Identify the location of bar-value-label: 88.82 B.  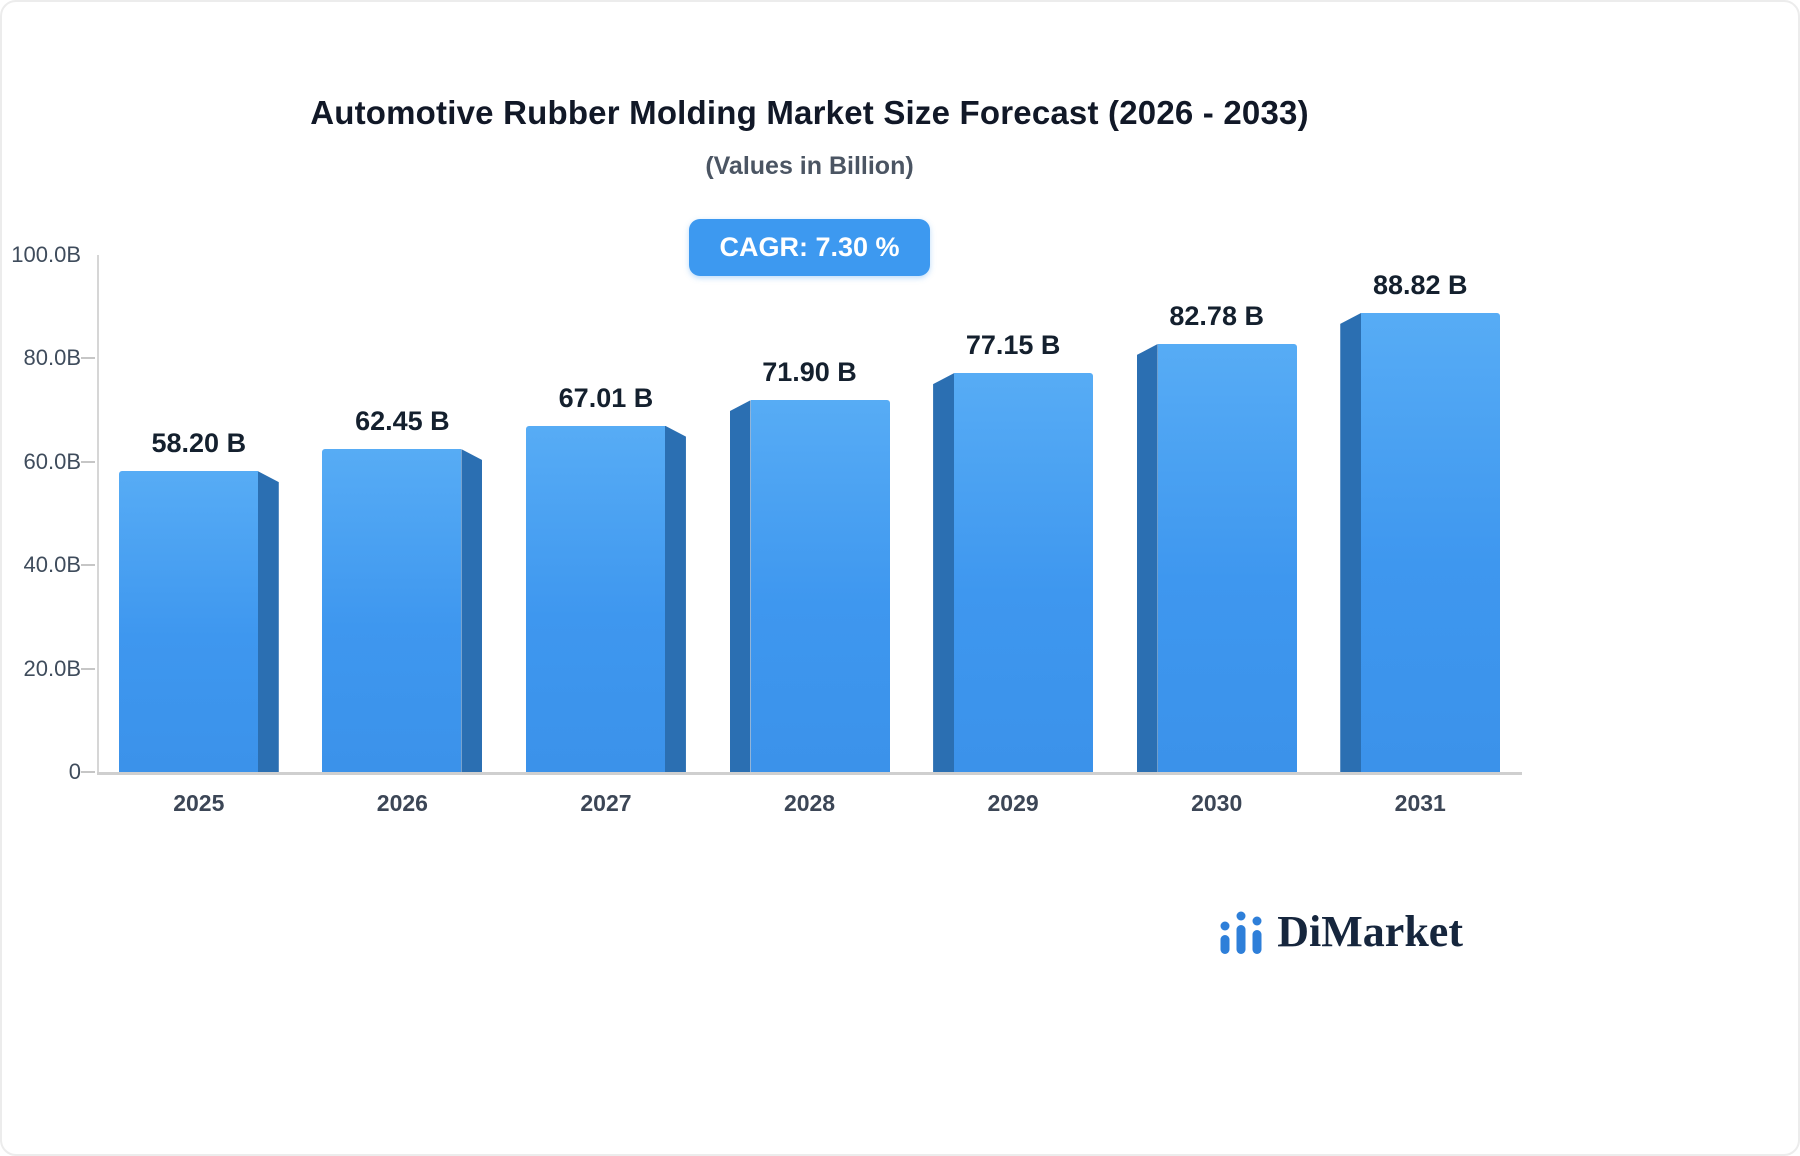
(1420, 284).